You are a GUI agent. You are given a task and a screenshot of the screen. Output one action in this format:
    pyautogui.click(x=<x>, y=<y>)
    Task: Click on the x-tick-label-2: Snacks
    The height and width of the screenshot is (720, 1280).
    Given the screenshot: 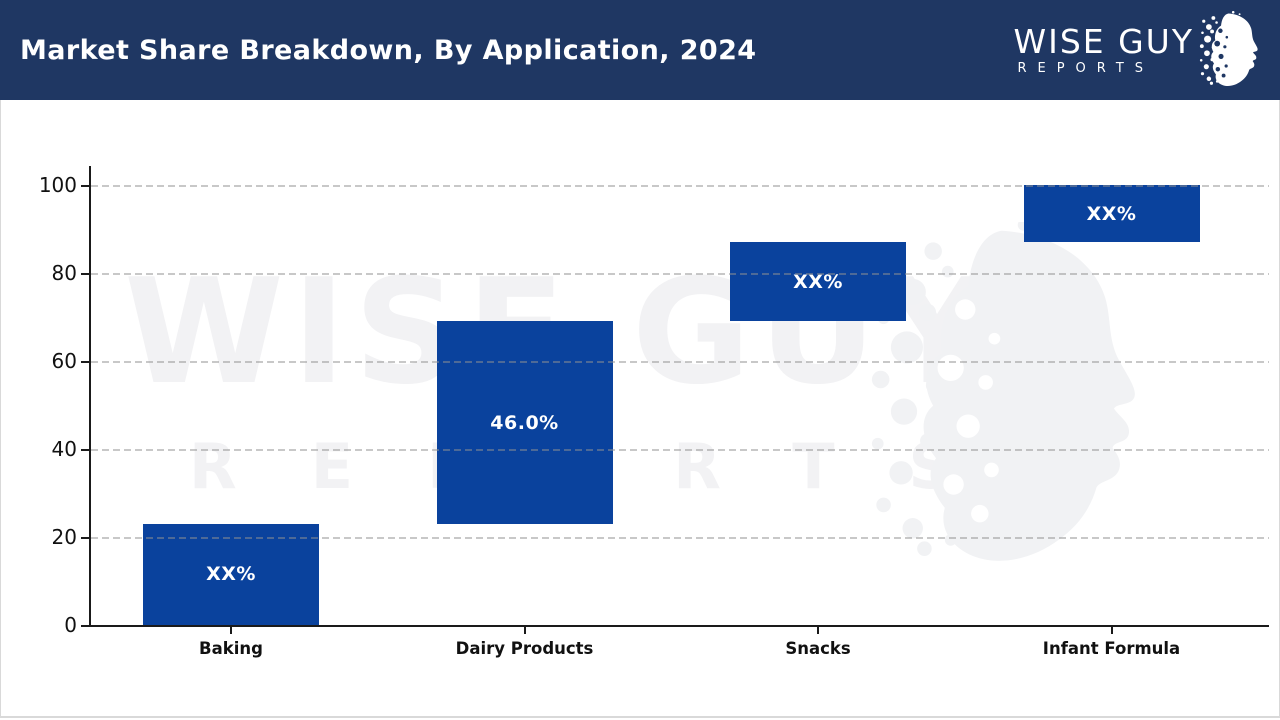 What is the action you would take?
    pyautogui.click(x=818, y=648)
    